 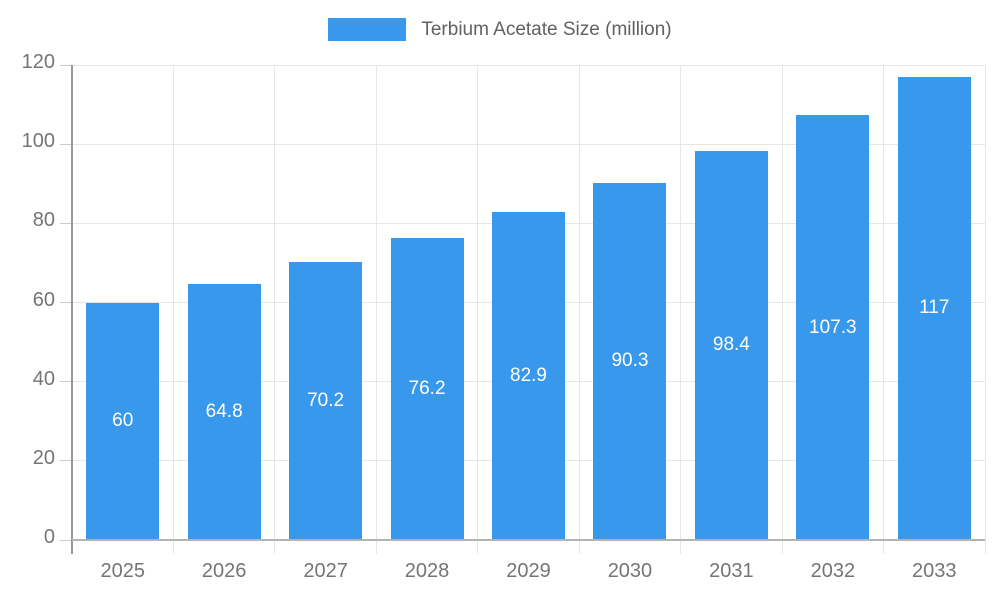 What do you see at coordinates (224, 571) in the screenshot?
I see `x-tick-label: 2026` at bounding box center [224, 571].